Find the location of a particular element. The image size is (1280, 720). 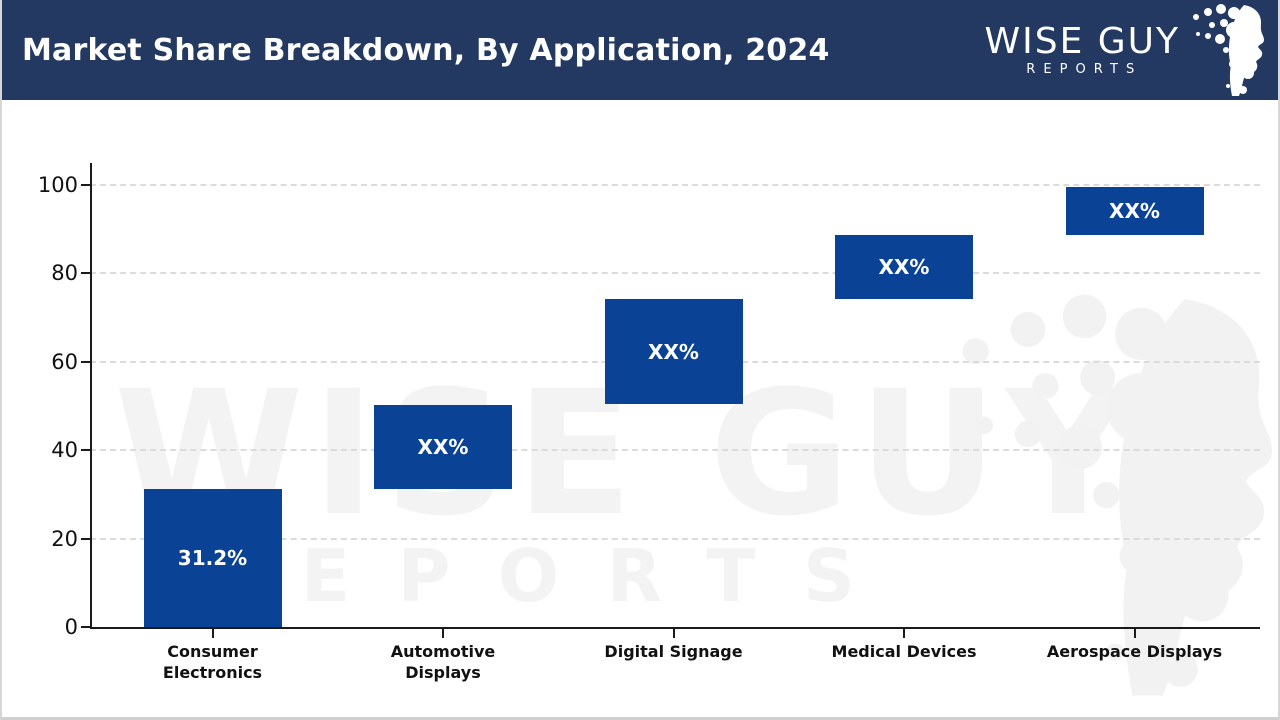

bar-aerospace-displays: XX% is located at coordinates (1134, 211).